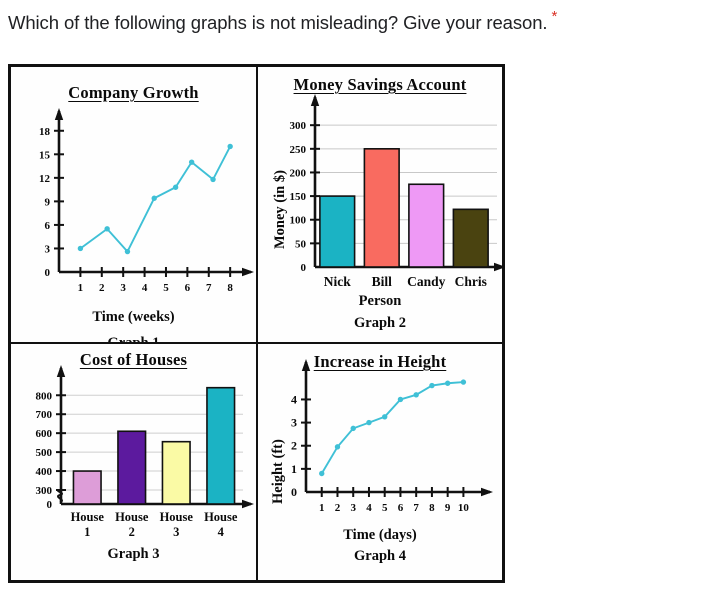  I want to click on x-tick-label-graph4: 4, so click(369, 508).